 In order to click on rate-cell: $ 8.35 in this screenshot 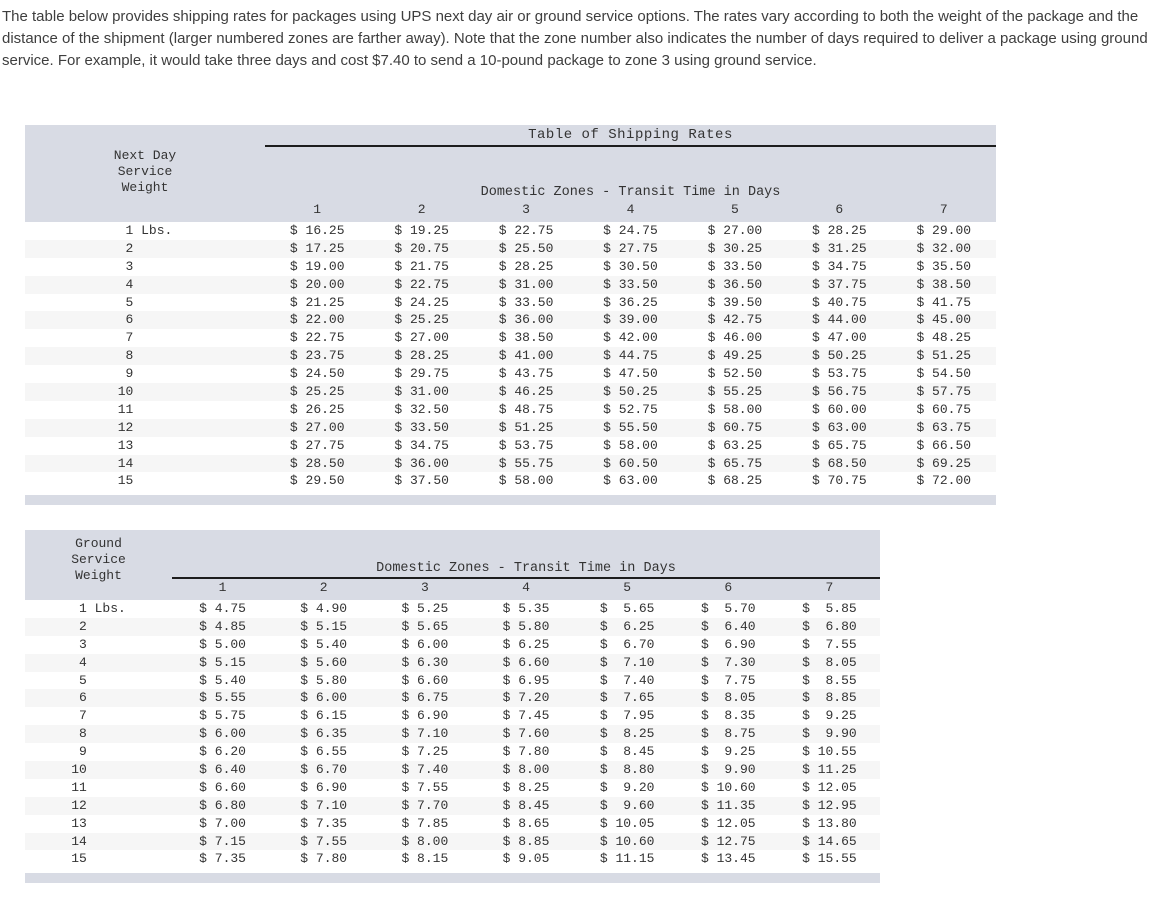, I will do `click(728, 716)`.